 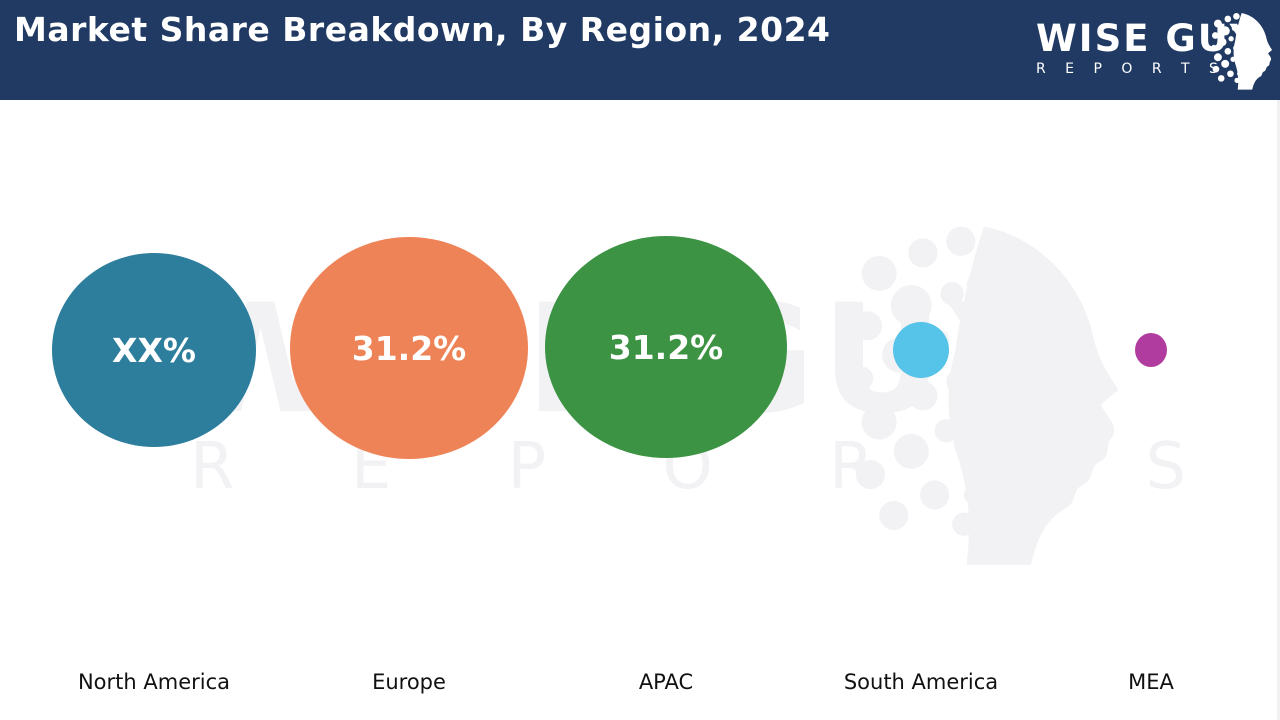 I want to click on bubble-europe: 31.2%, so click(x=409, y=348).